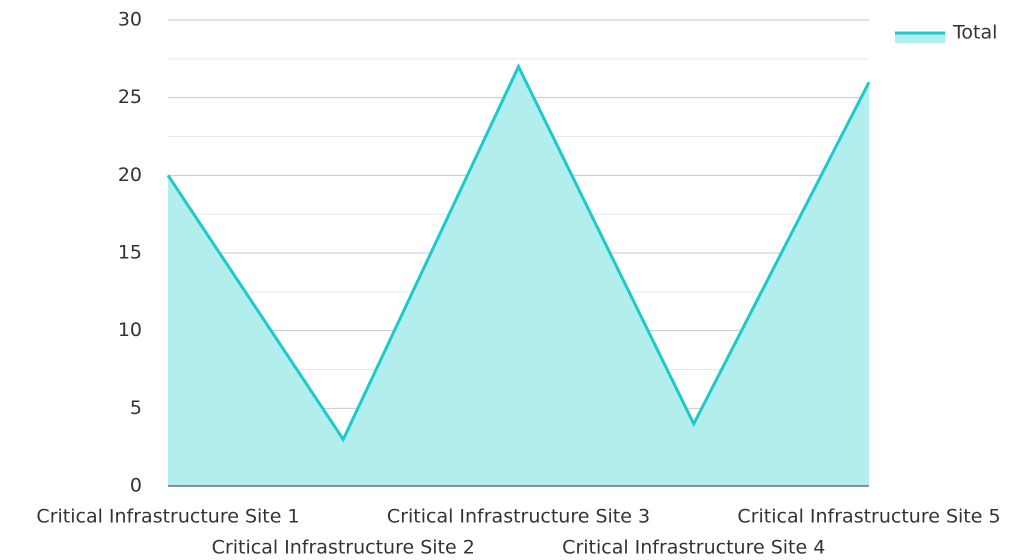  What do you see at coordinates (974, 33) in the screenshot?
I see `legend-label: Total` at bounding box center [974, 33].